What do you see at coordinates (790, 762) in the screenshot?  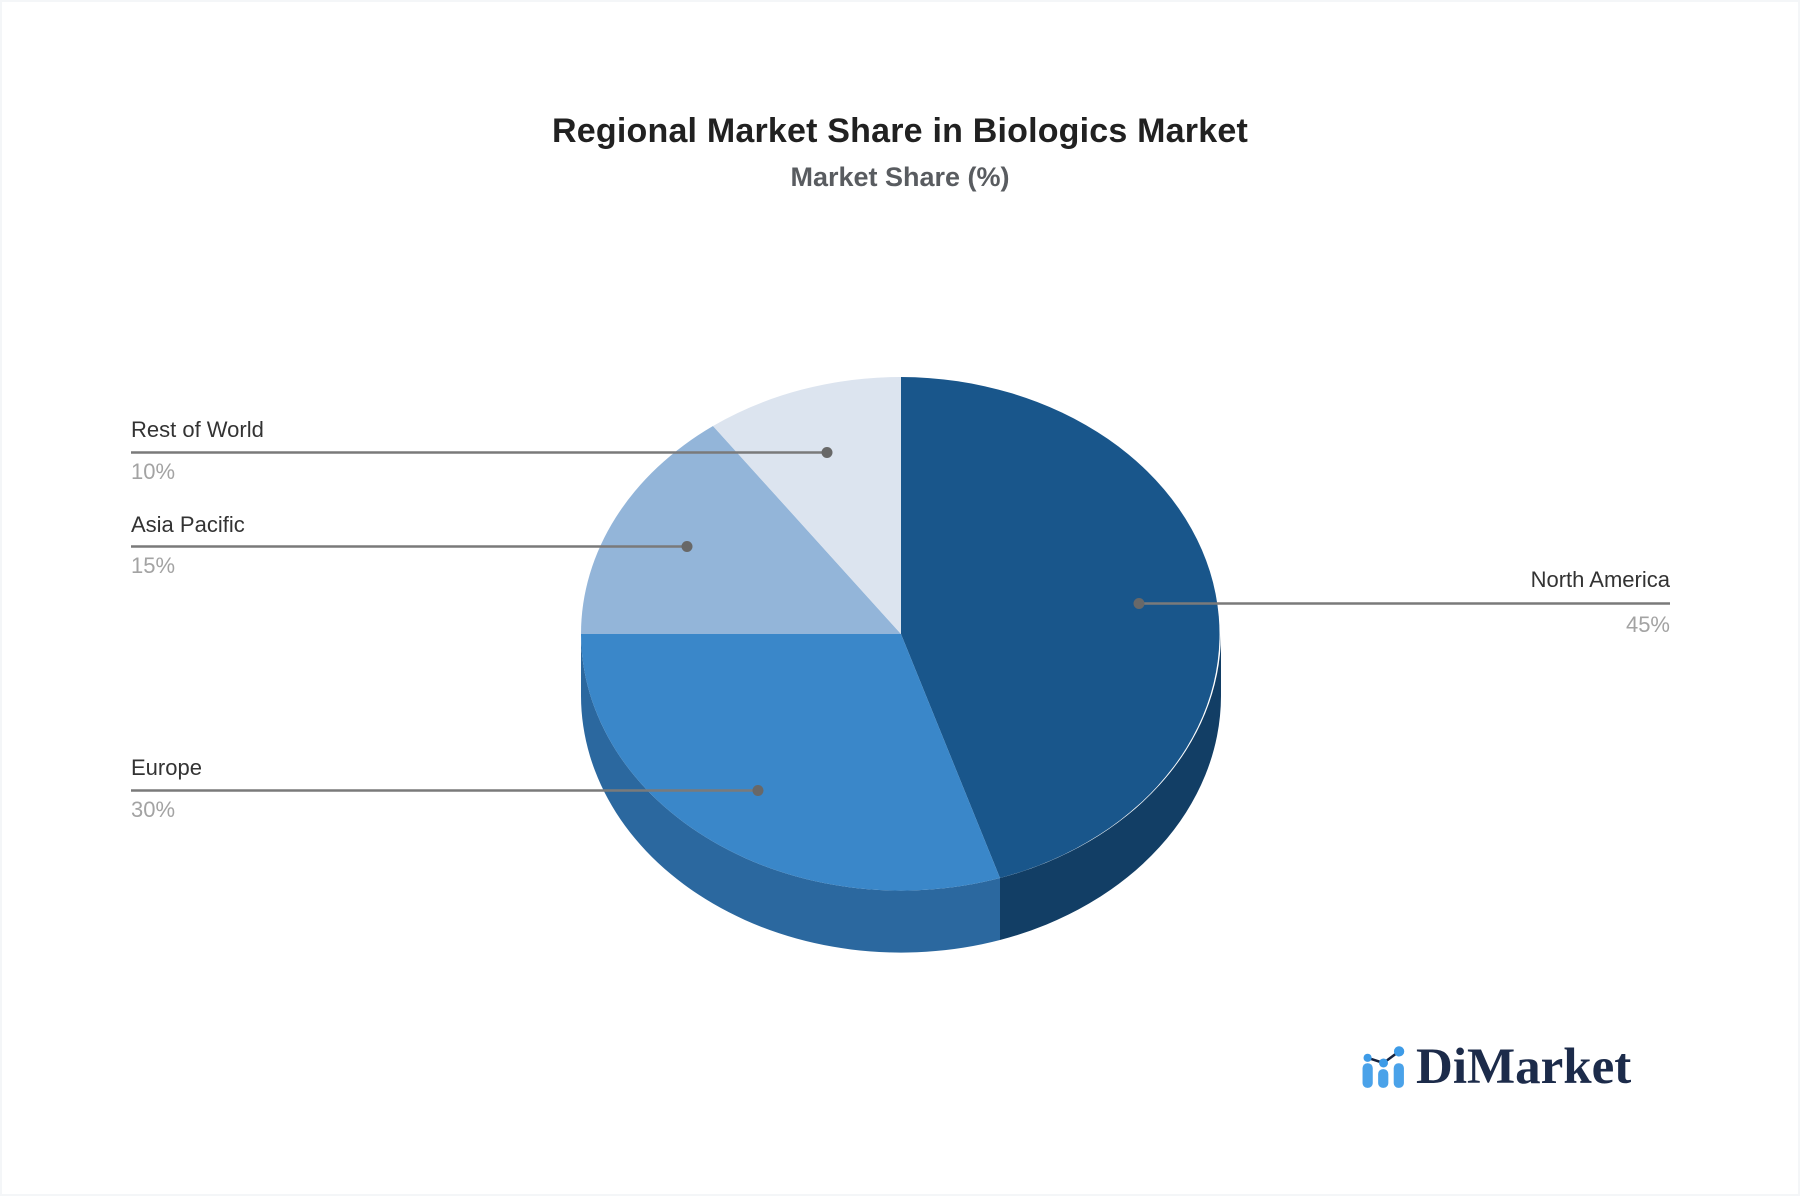 I see `pie-slice-europe` at bounding box center [790, 762].